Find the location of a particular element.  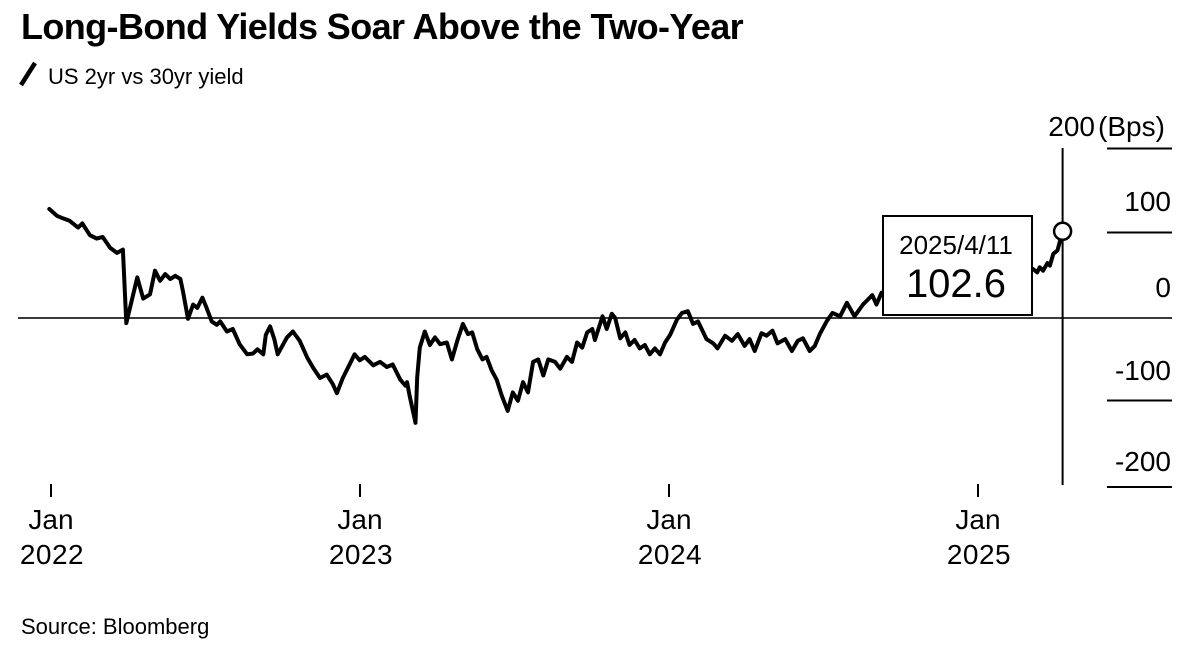

legend: US 2yr vs 30yr yield is located at coordinates (131, 77).